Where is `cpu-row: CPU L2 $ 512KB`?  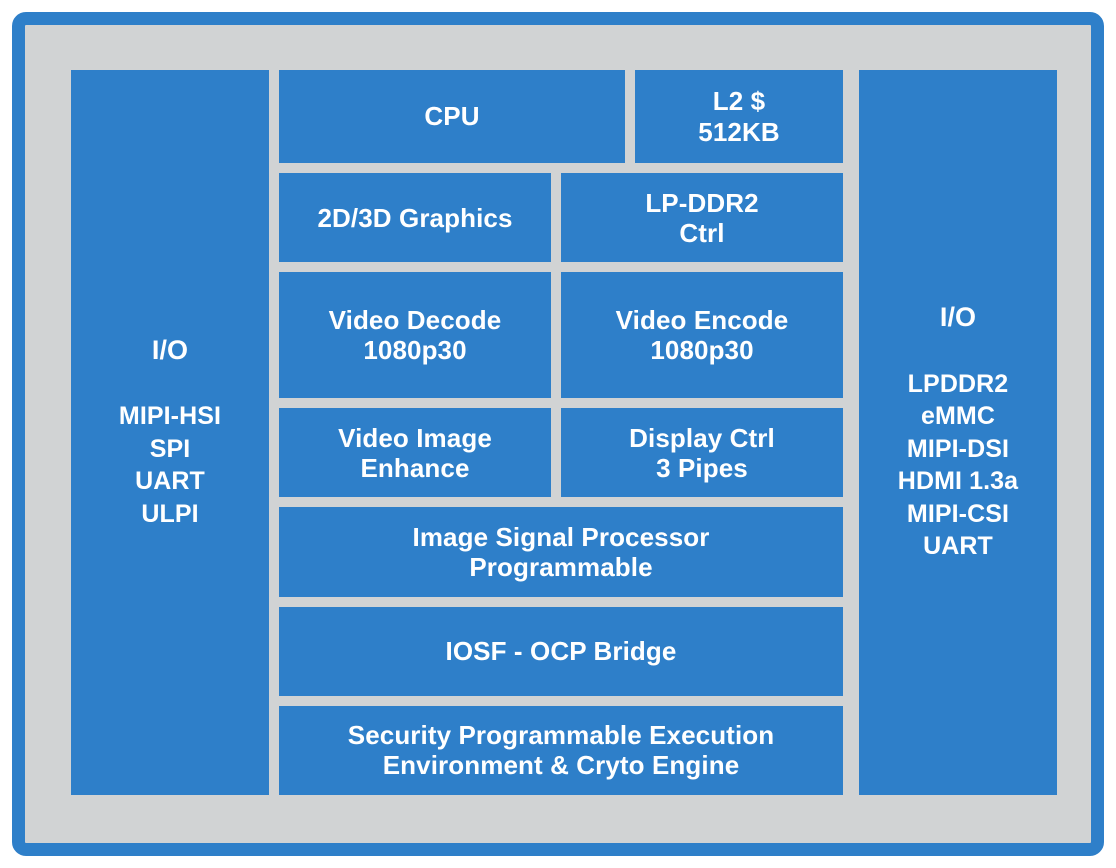
cpu-row: CPU L2 $ 512KB is located at coordinates (561, 117).